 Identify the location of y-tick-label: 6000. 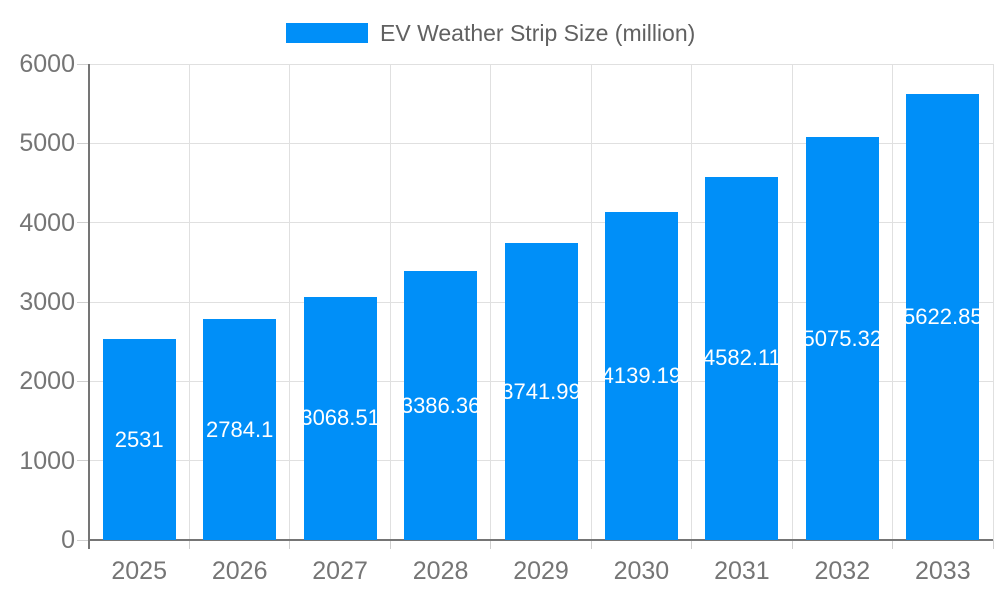
(47, 64).